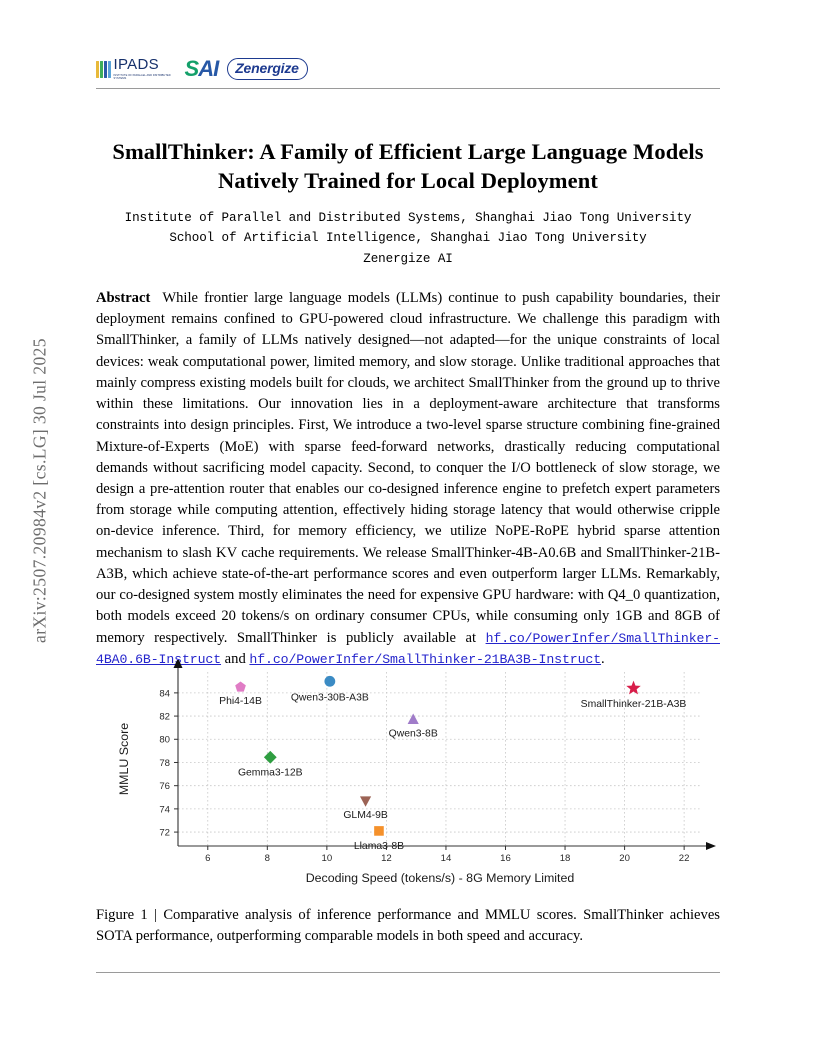  I want to click on abstract-period: ., so click(603, 658).